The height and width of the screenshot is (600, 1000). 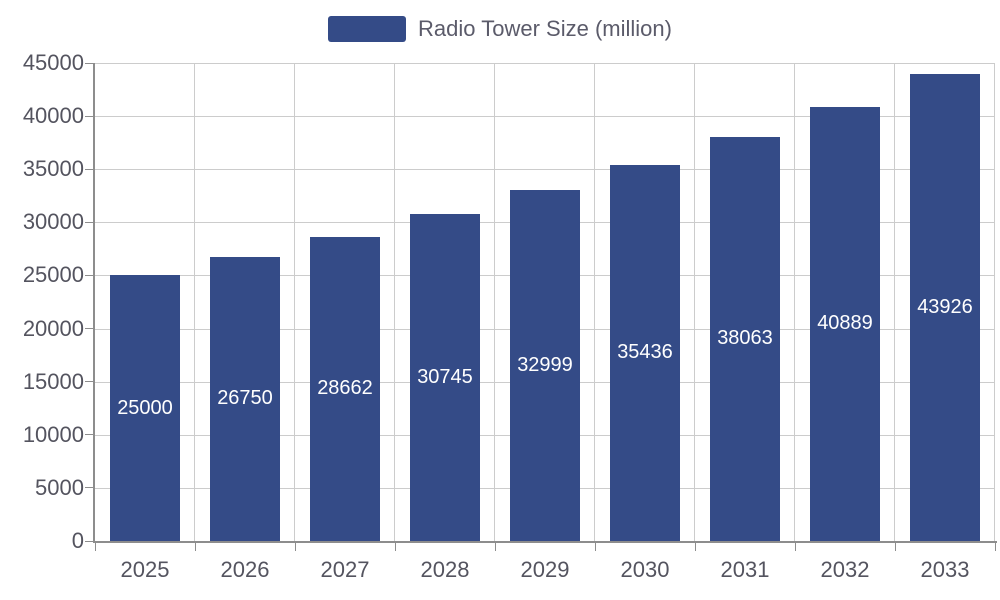 I want to click on bar-value-label: 40889, so click(x=845, y=323).